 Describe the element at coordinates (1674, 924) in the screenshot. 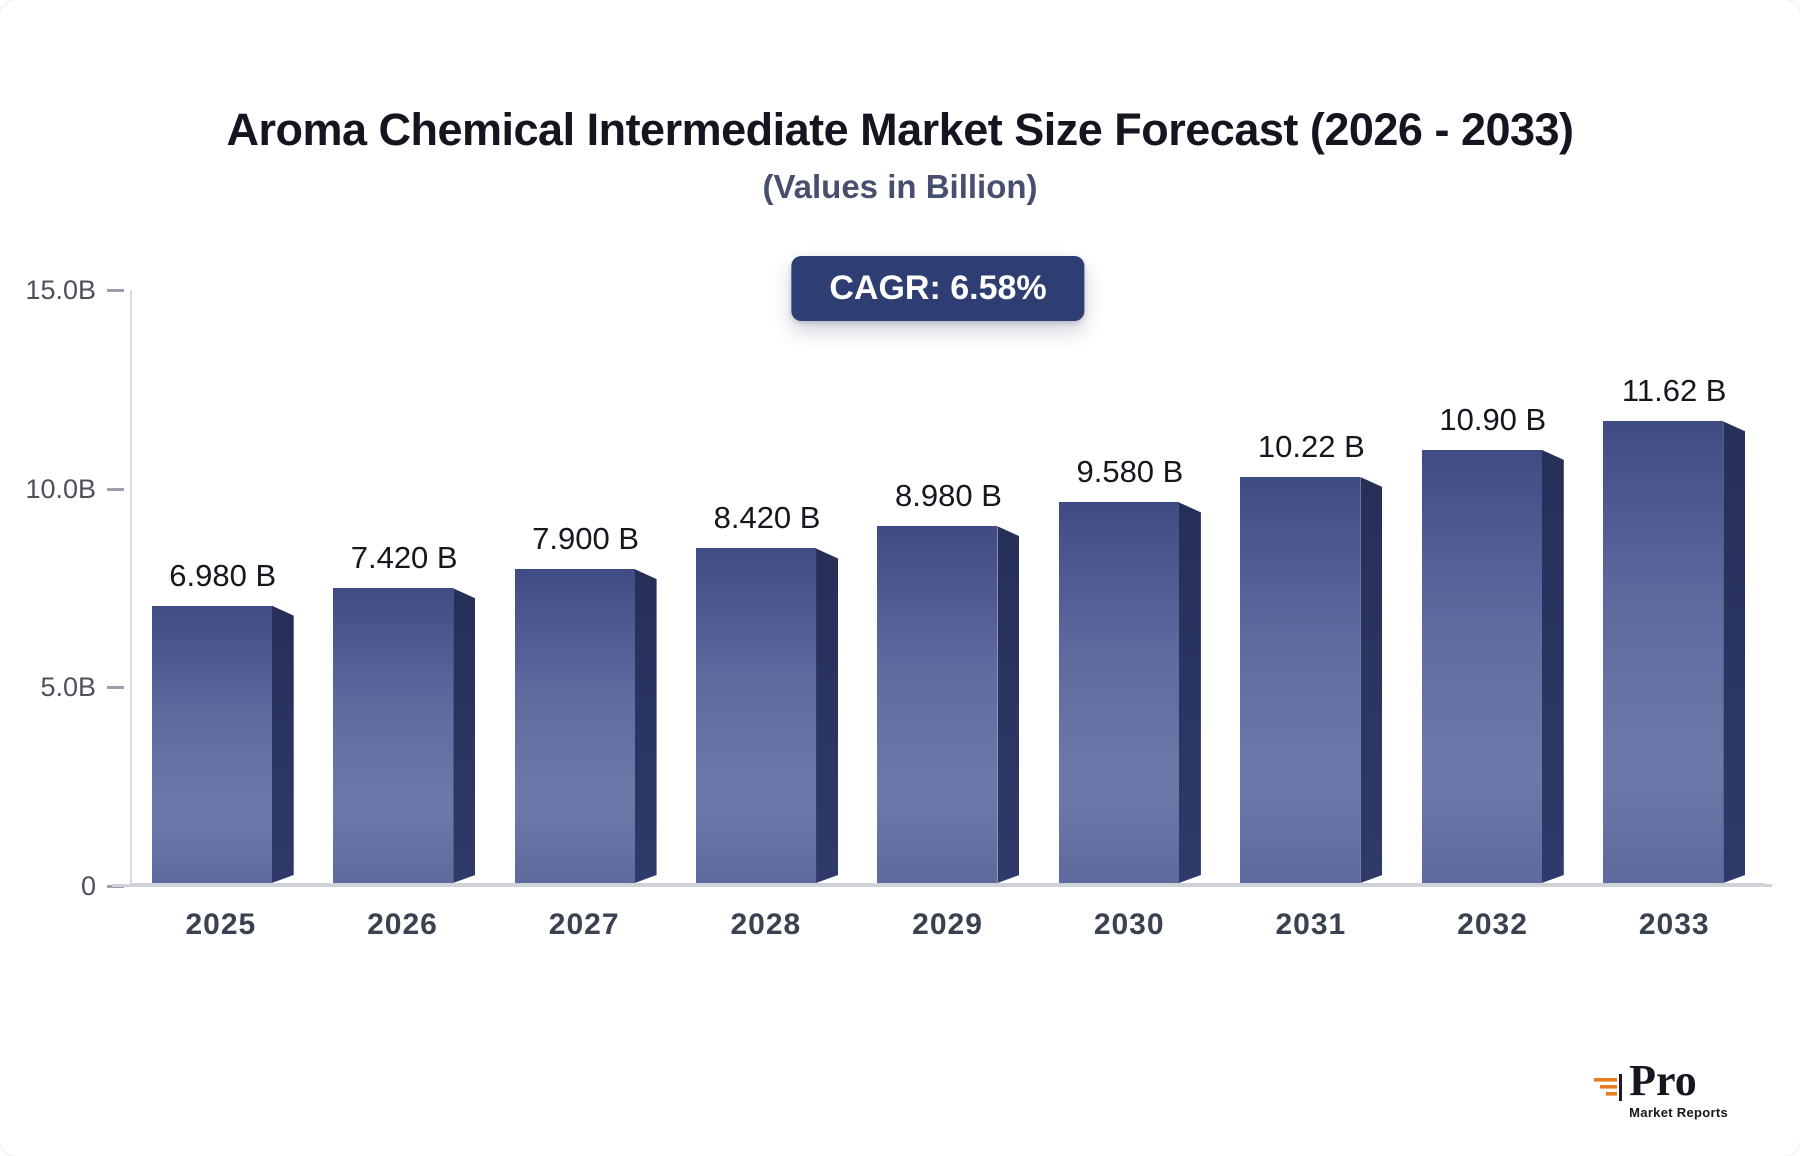

I see `x-axis-label: 2033` at that location.